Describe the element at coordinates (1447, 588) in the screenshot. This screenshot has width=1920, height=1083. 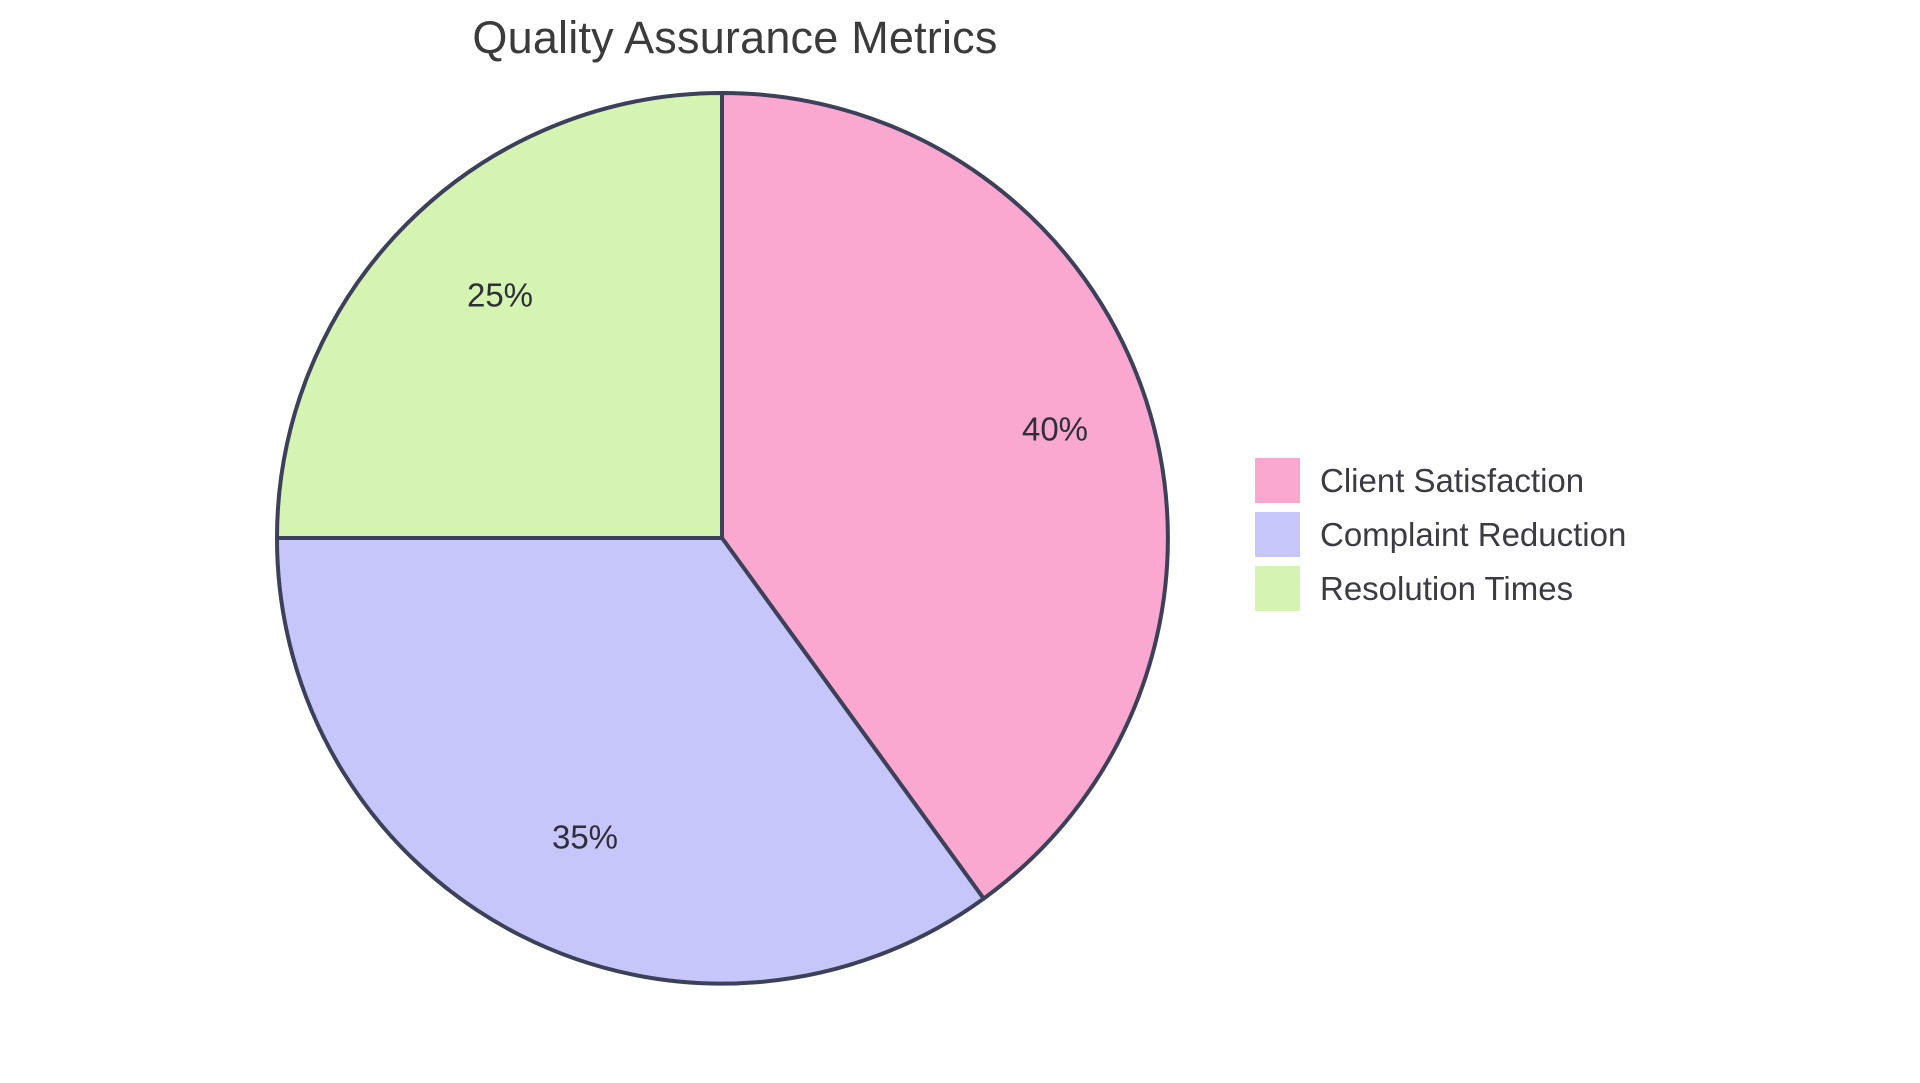
I see `legend-label-resolution-times: Resolution Times` at that location.